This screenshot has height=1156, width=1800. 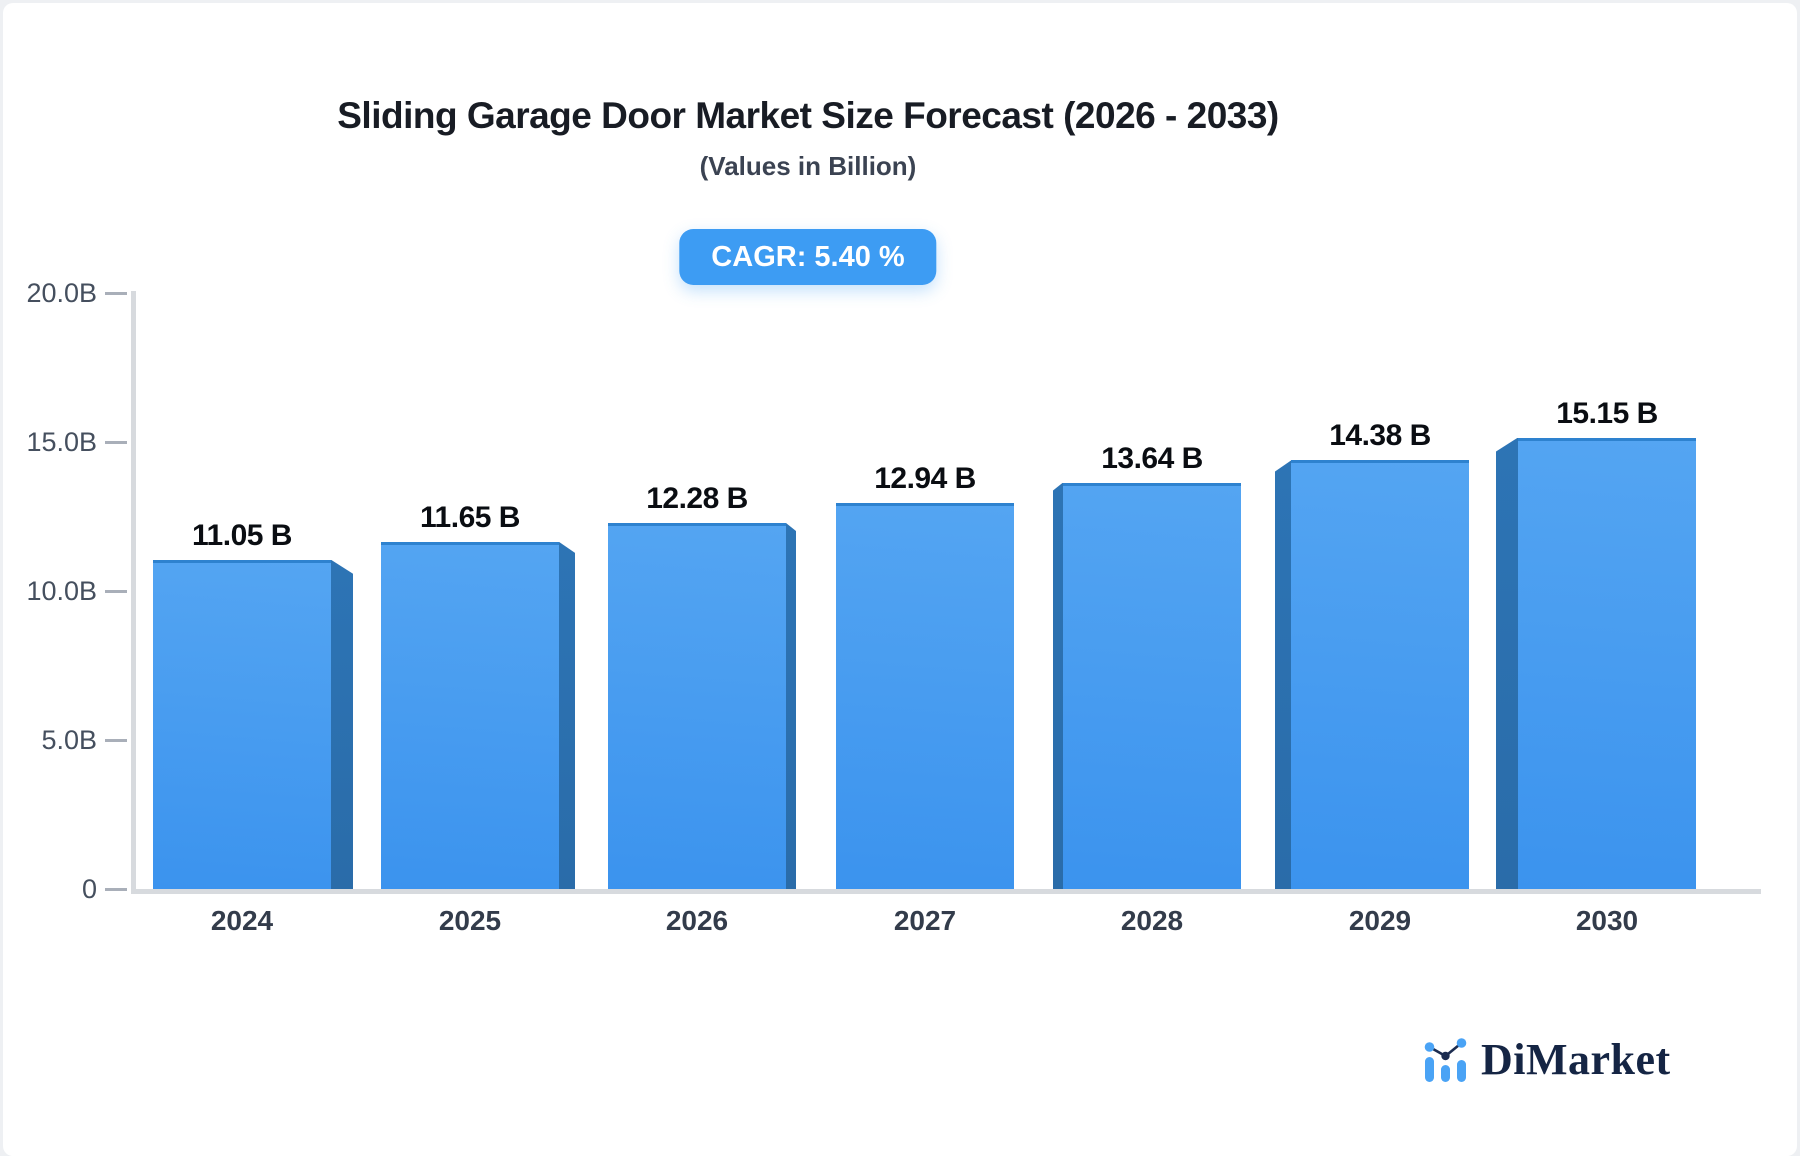 What do you see at coordinates (1576, 1059) in the screenshot?
I see `logo-text: DiMarket` at bounding box center [1576, 1059].